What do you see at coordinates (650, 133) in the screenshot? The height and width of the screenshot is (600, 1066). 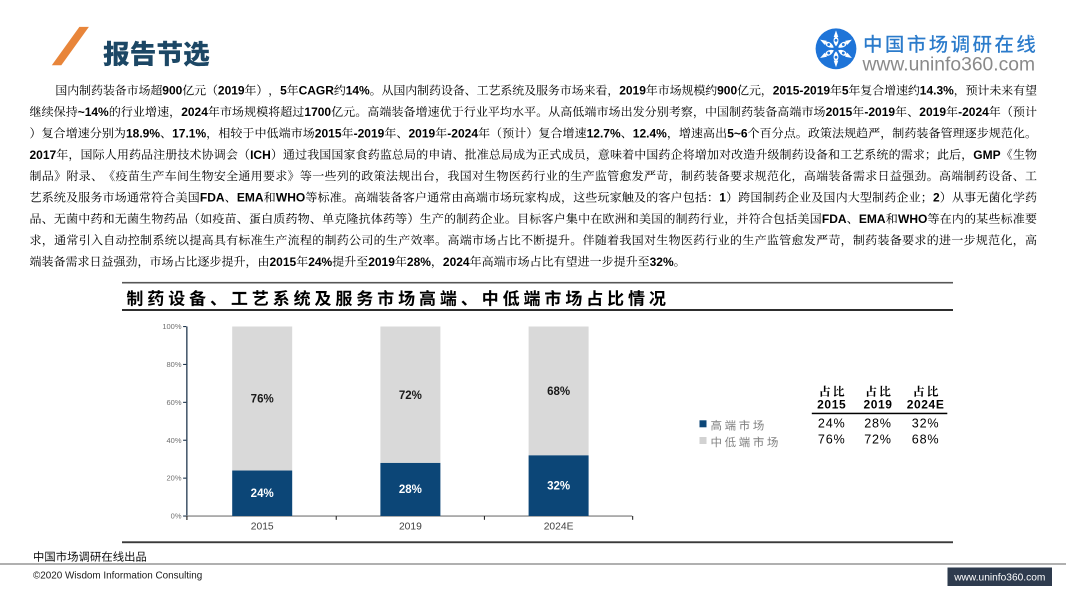 I see `svg-text: 12.4%` at bounding box center [650, 133].